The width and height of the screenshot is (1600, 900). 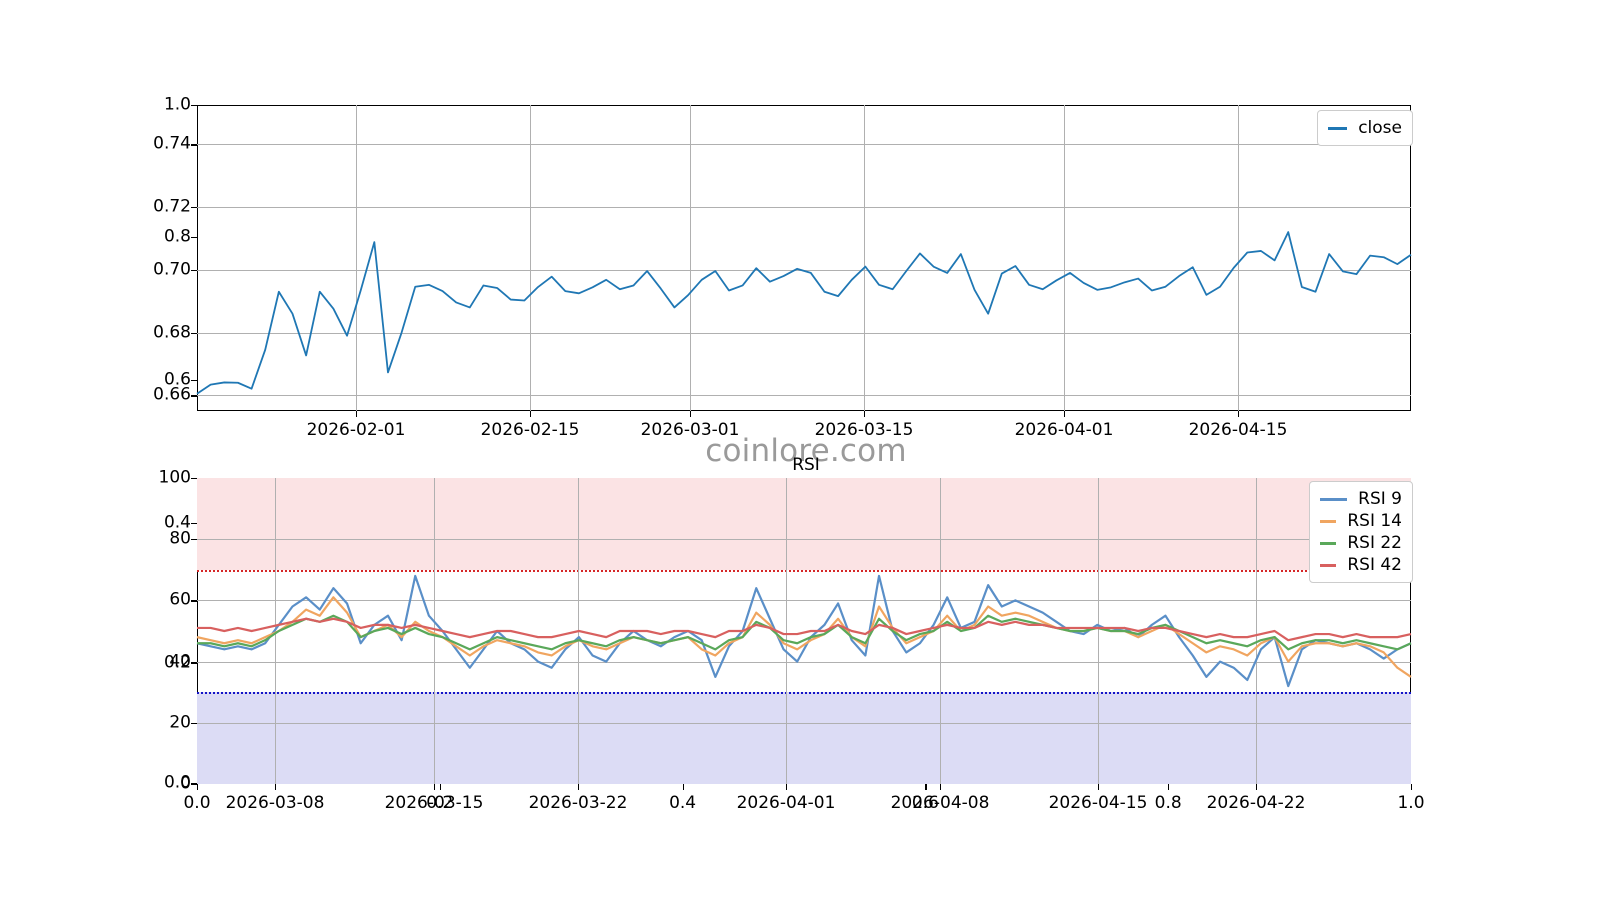 What do you see at coordinates (177, 379) in the screenshot?
I see `price-ytick-unit-label-0: 0.6` at bounding box center [177, 379].